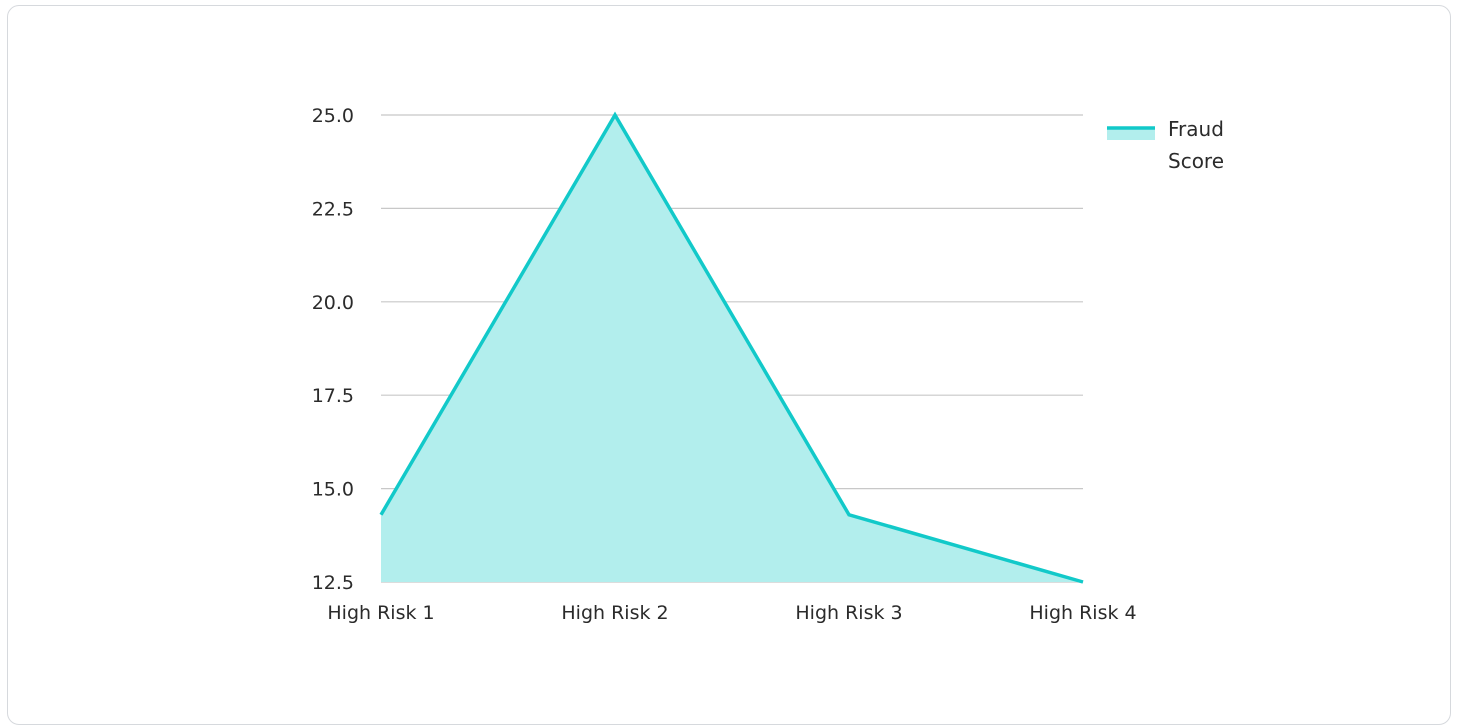  What do you see at coordinates (1196, 161) in the screenshot?
I see `legend-label-line2: Score` at bounding box center [1196, 161].